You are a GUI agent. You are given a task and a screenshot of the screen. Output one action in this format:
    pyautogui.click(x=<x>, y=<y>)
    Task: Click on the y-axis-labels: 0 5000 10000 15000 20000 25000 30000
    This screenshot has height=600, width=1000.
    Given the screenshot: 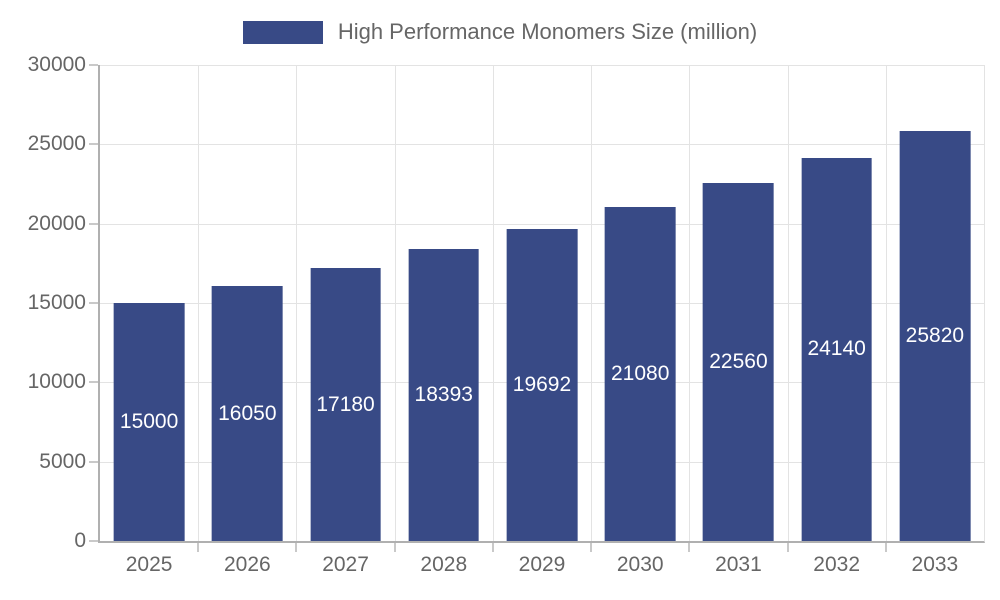 What is the action you would take?
    pyautogui.click(x=43, y=302)
    